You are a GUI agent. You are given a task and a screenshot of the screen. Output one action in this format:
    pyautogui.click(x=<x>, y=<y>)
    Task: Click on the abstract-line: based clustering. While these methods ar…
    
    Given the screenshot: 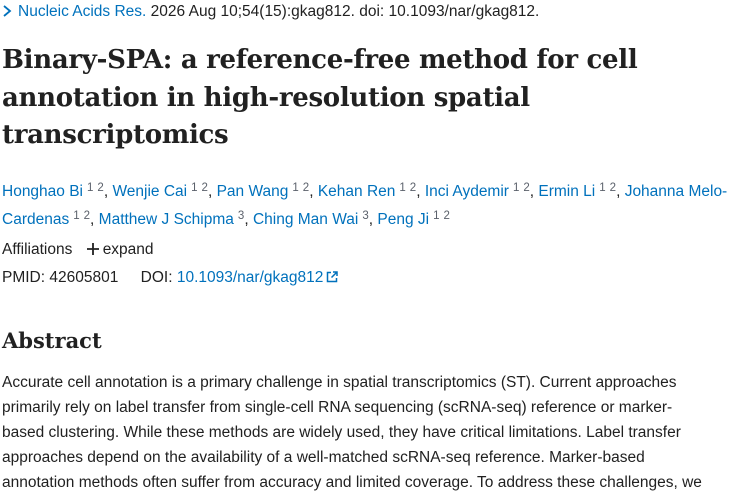 What is the action you would take?
    pyautogui.click(x=341, y=432)
    